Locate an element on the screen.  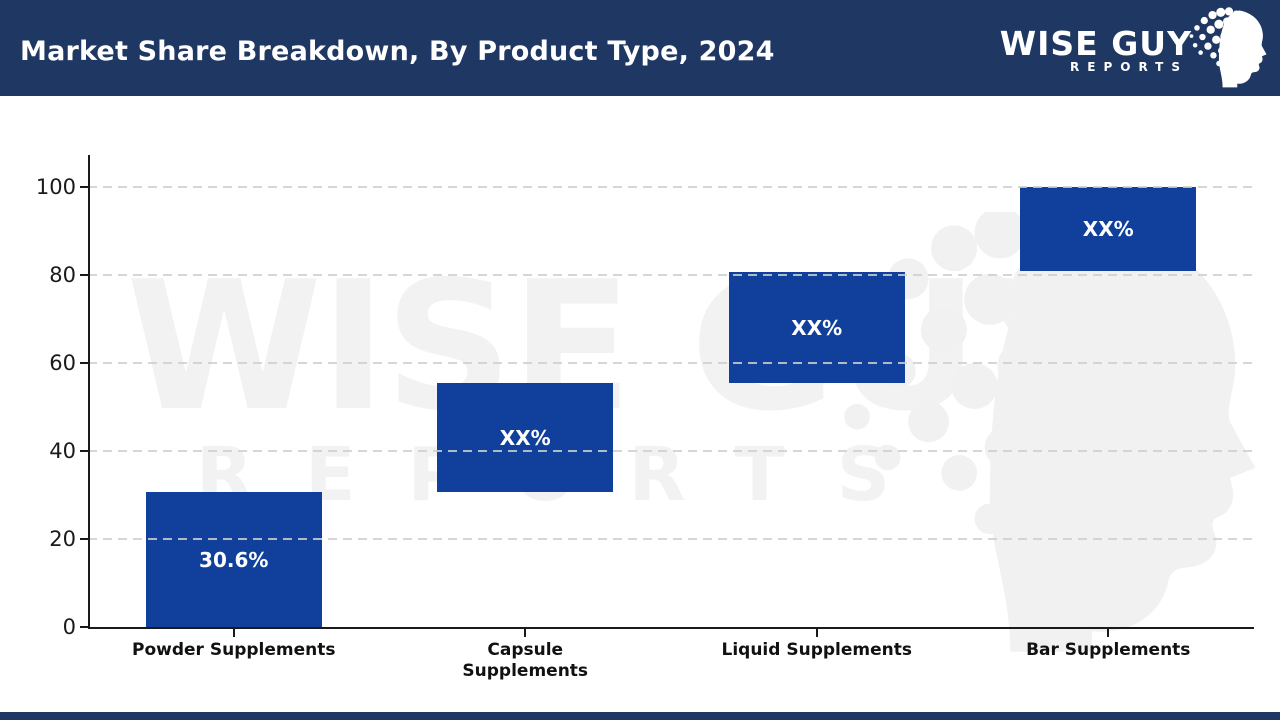
y-tick-label-100: 100 is located at coordinates (55, 187).